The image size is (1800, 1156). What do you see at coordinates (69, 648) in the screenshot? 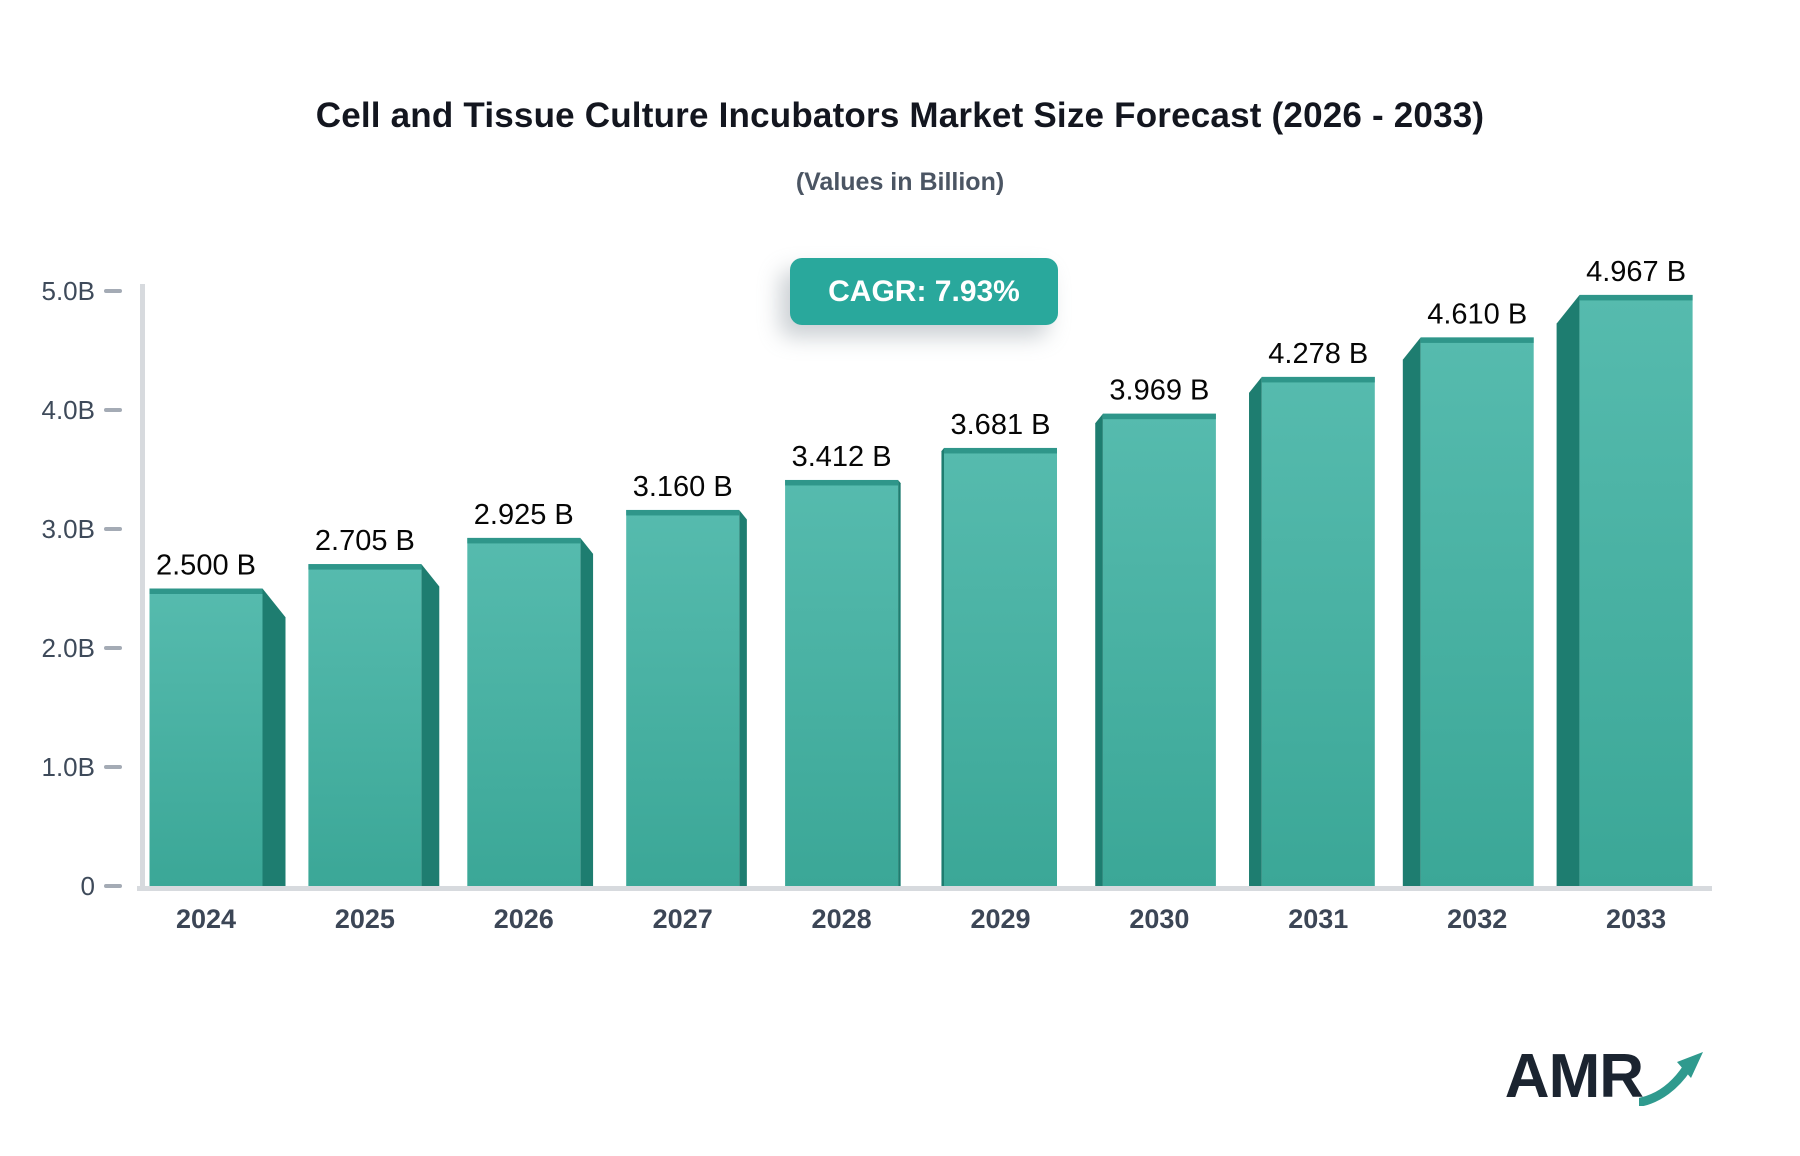
I see `y-tick-label: 2.0B` at bounding box center [69, 648].